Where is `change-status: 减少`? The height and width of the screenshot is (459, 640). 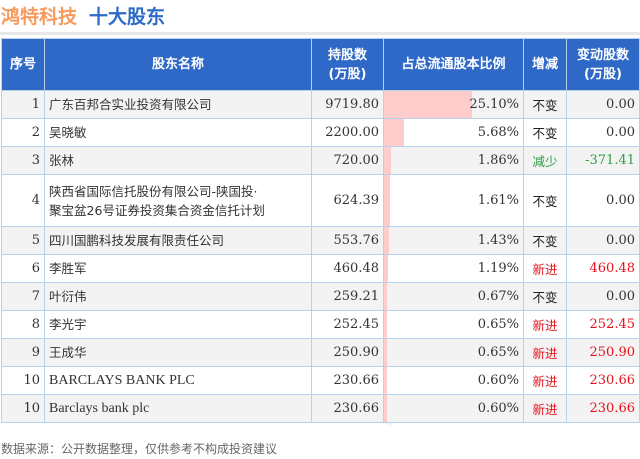
change-status: 减少 is located at coordinates (545, 160).